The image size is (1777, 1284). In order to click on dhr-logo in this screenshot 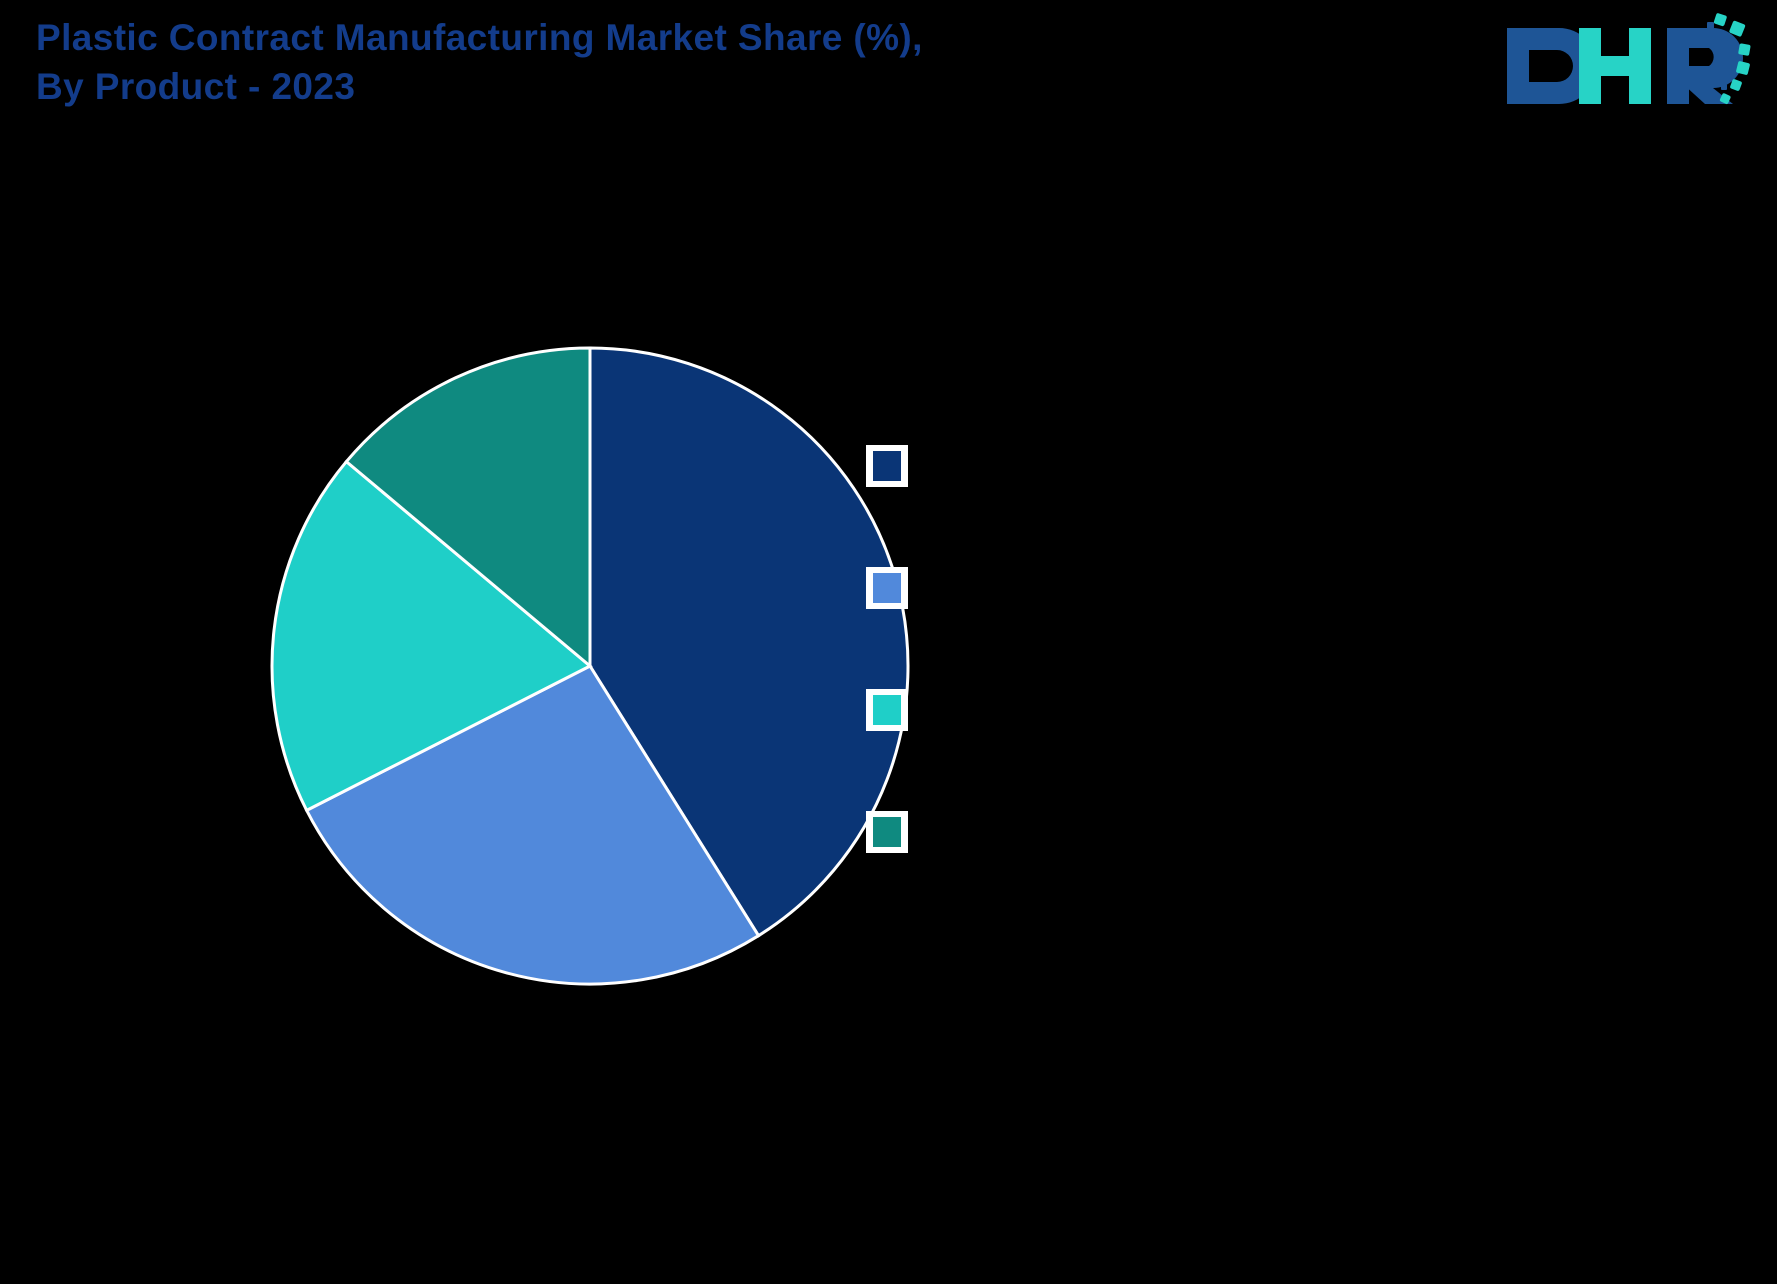, I will do `click(1626, 66)`.